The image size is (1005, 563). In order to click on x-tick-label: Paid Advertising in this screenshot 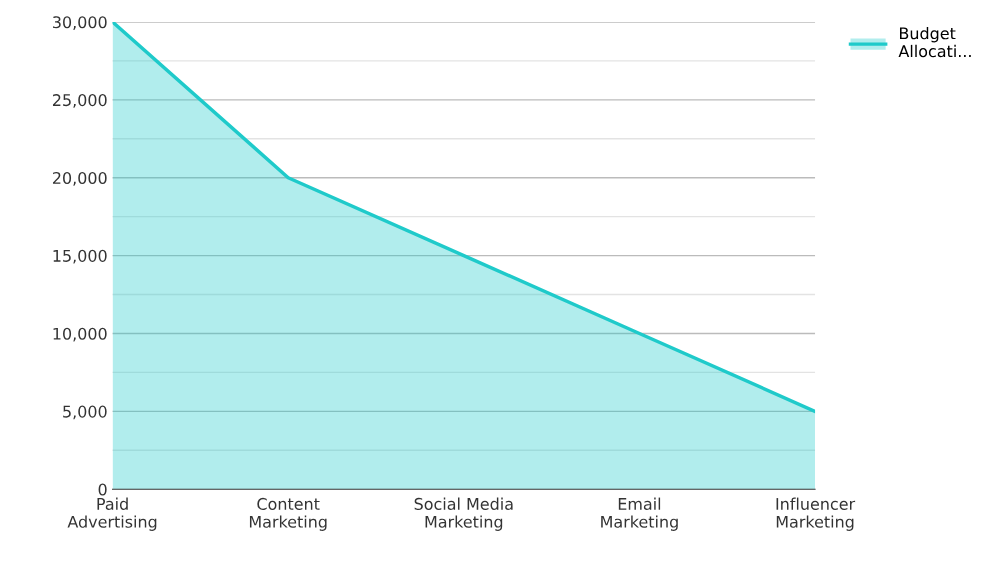, I will do `click(112, 514)`.